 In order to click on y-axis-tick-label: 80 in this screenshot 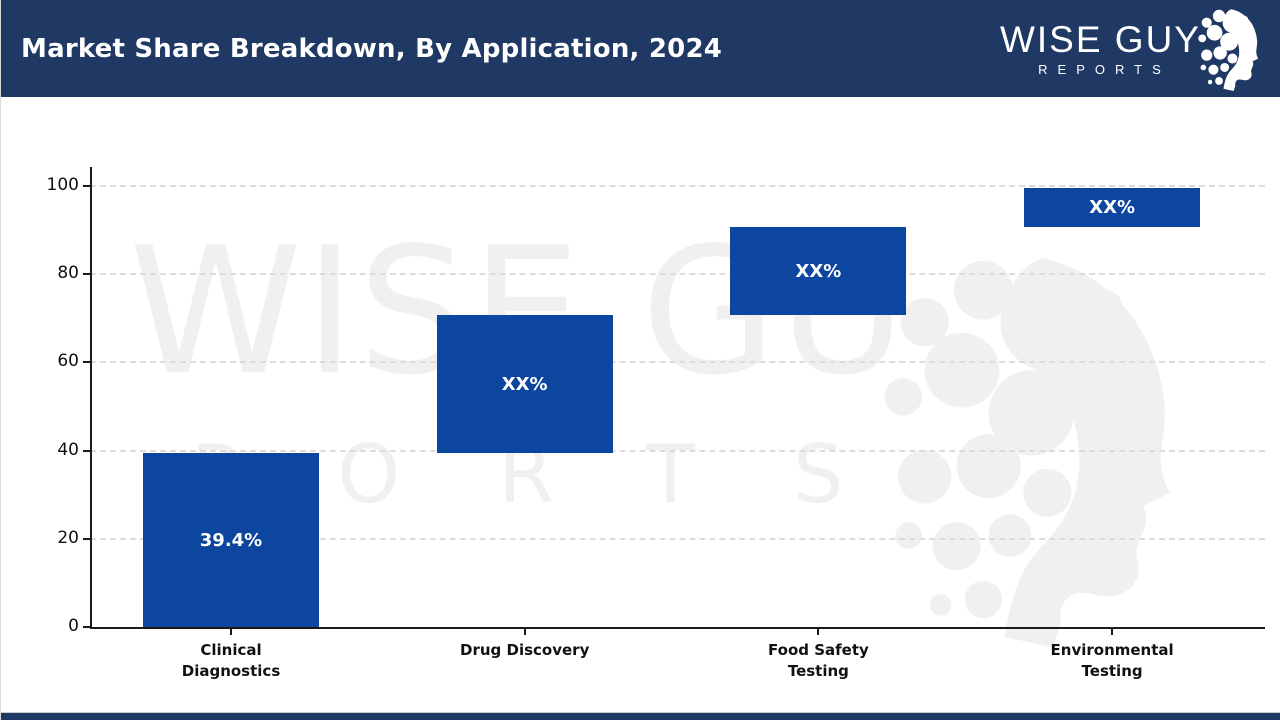, I will do `click(68, 273)`.